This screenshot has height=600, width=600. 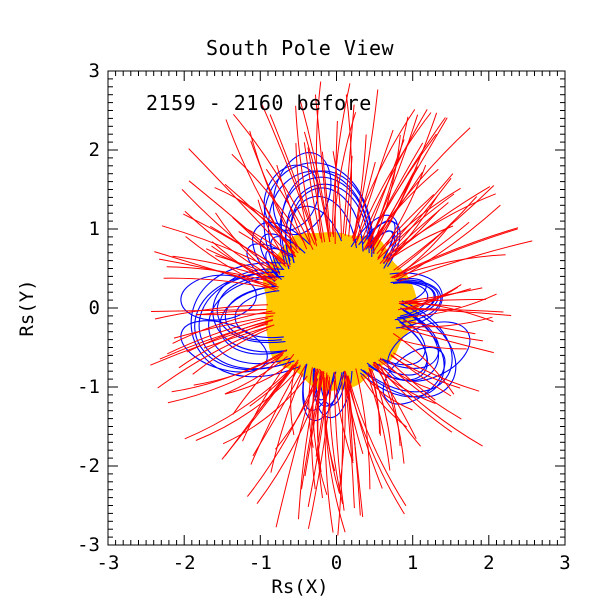 I want to click on sun-disk-group, so click(x=341, y=311).